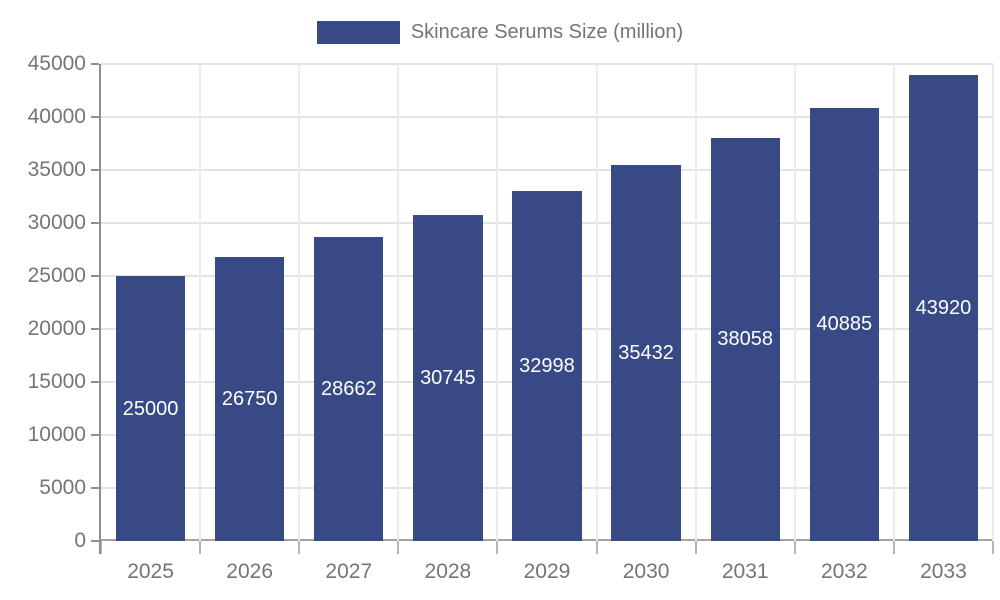  Describe the element at coordinates (250, 571) in the screenshot. I see `x-tick-label-2026: 2026` at that location.